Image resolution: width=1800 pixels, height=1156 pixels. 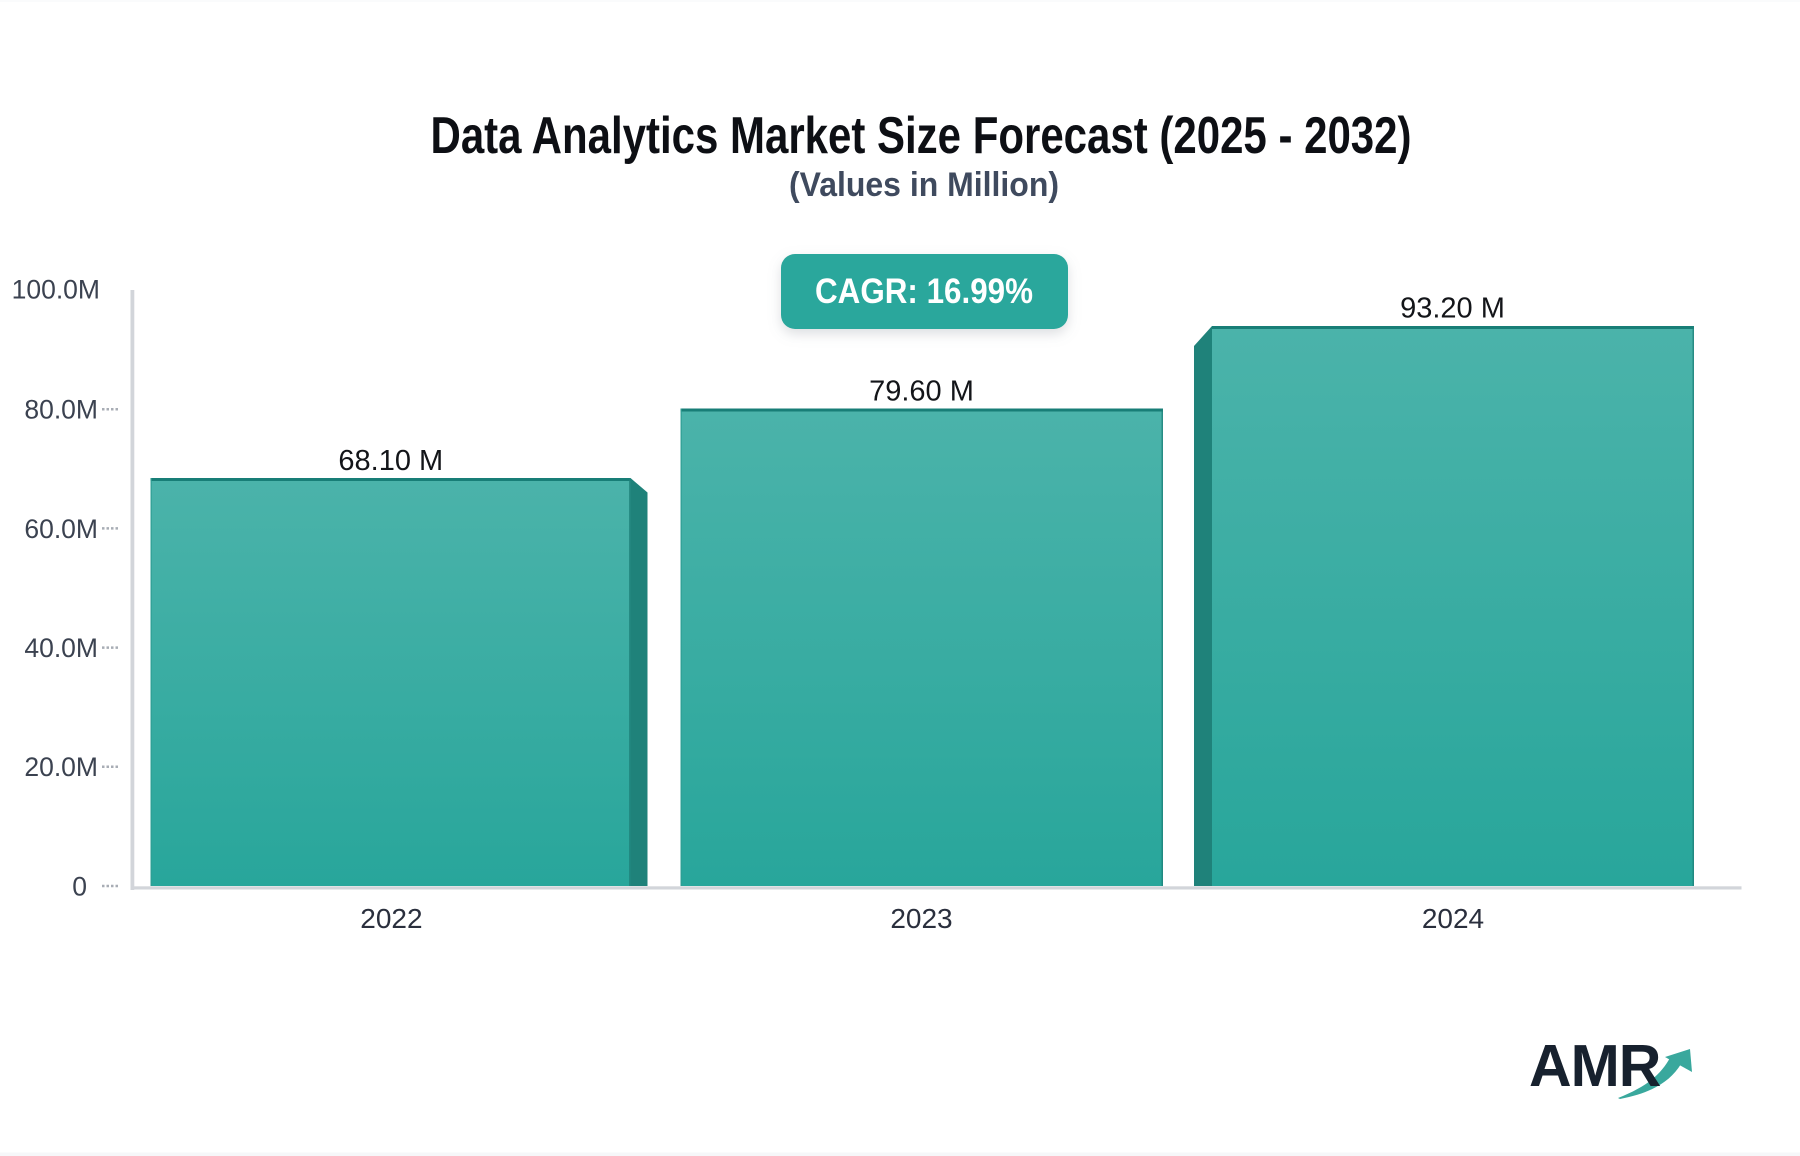 I want to click on svg-text: 0, so click(x=79, y=886).